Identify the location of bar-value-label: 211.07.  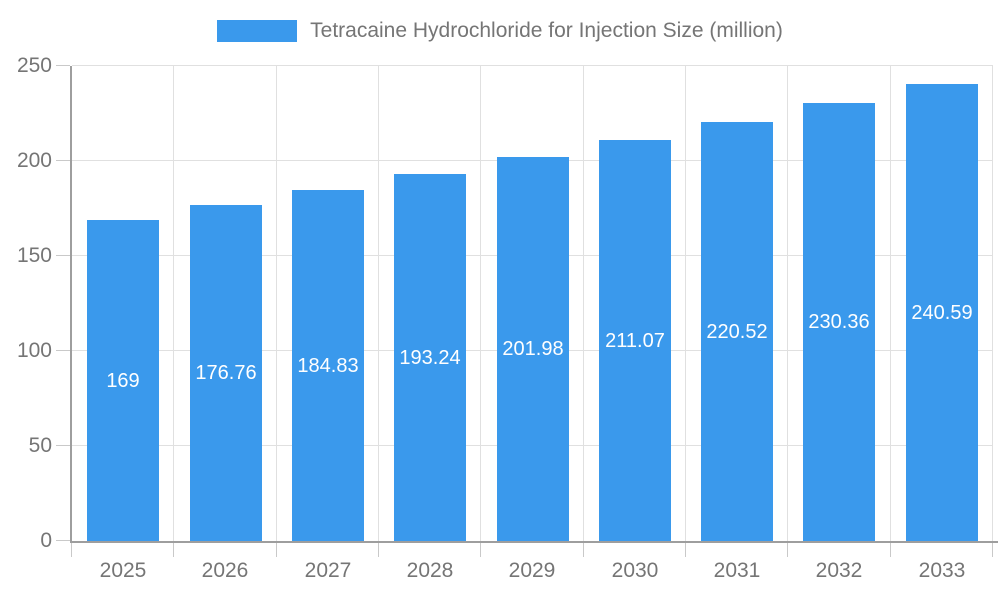
(635, 340).